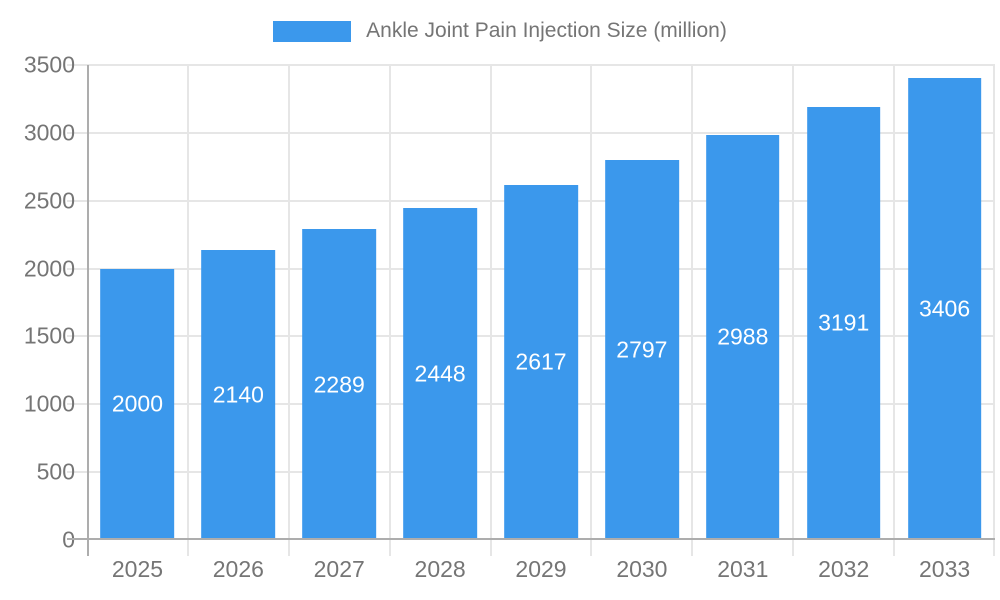  Describe the element at coordinates (55, 471) in the screenshot. I see `y-tick-label: 500` at that location.